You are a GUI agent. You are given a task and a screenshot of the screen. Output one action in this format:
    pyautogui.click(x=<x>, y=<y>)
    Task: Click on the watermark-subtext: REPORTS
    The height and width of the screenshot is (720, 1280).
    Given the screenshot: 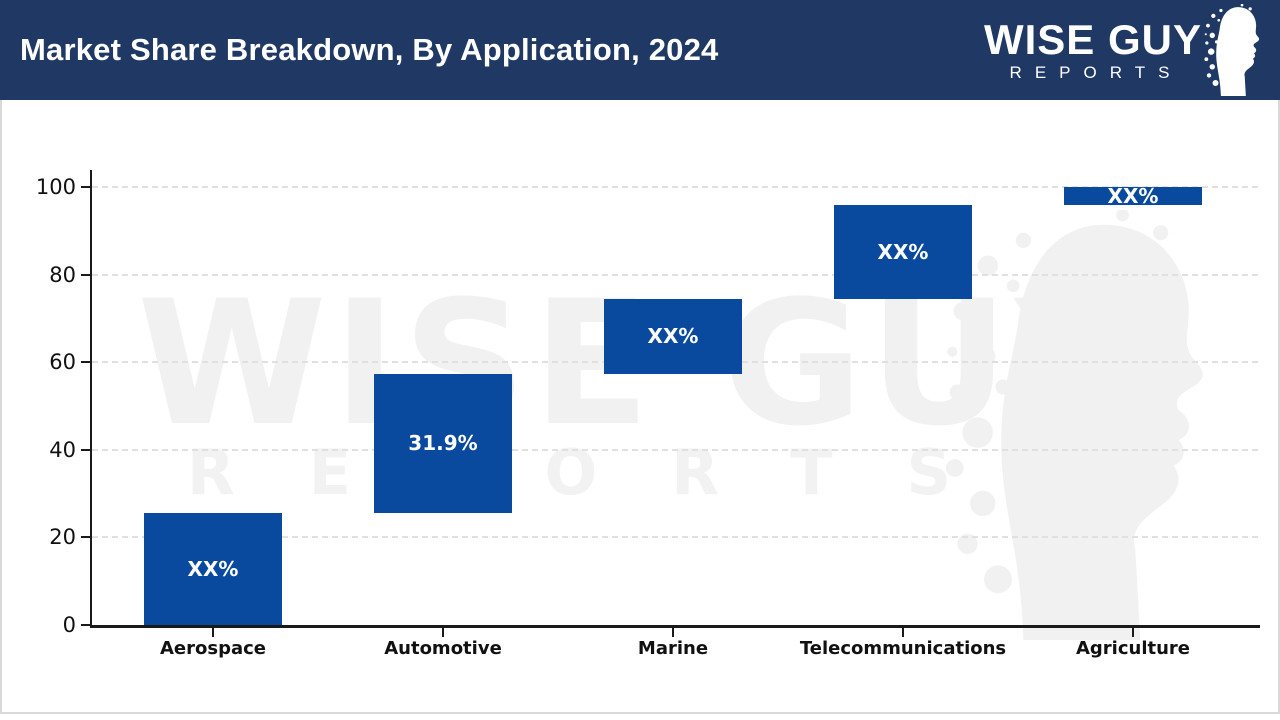 What is the action you would take?
    pyautogui.click(x=606, y=472)
    